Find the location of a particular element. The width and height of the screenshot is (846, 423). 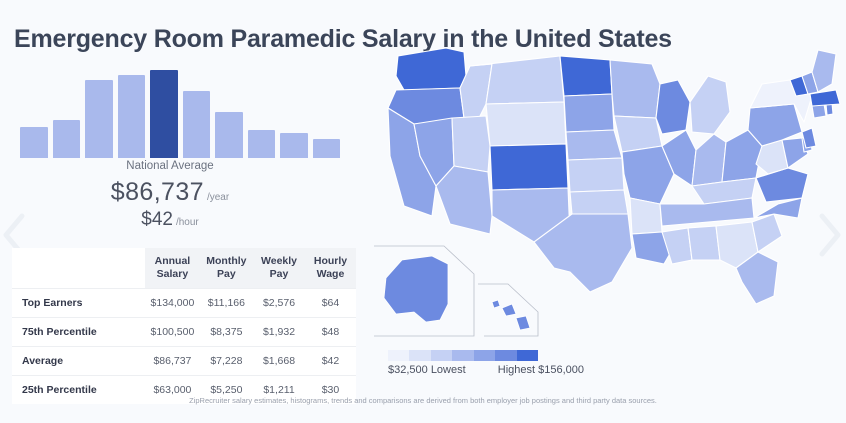

chevron-left-icon is located at coordinates (14, 235).